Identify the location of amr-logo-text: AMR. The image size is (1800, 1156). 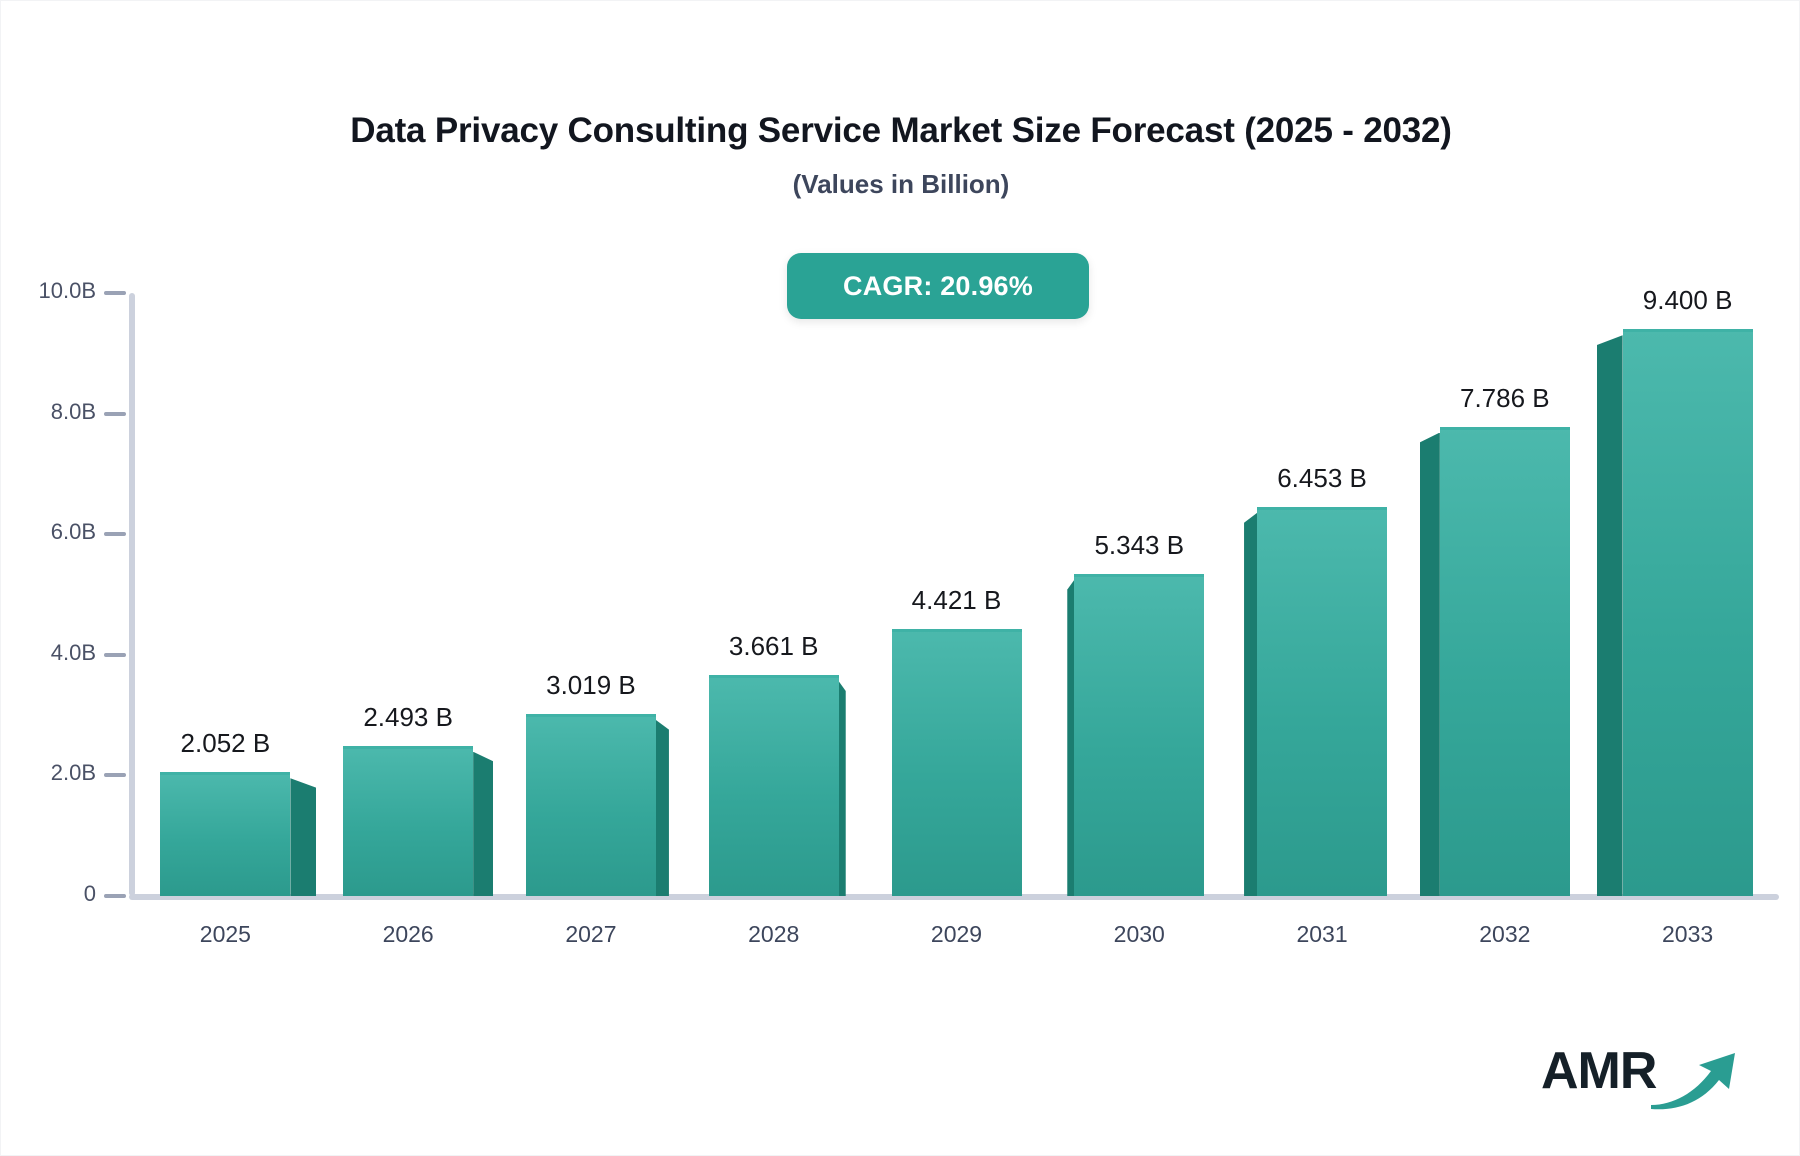
(1599, 1071).